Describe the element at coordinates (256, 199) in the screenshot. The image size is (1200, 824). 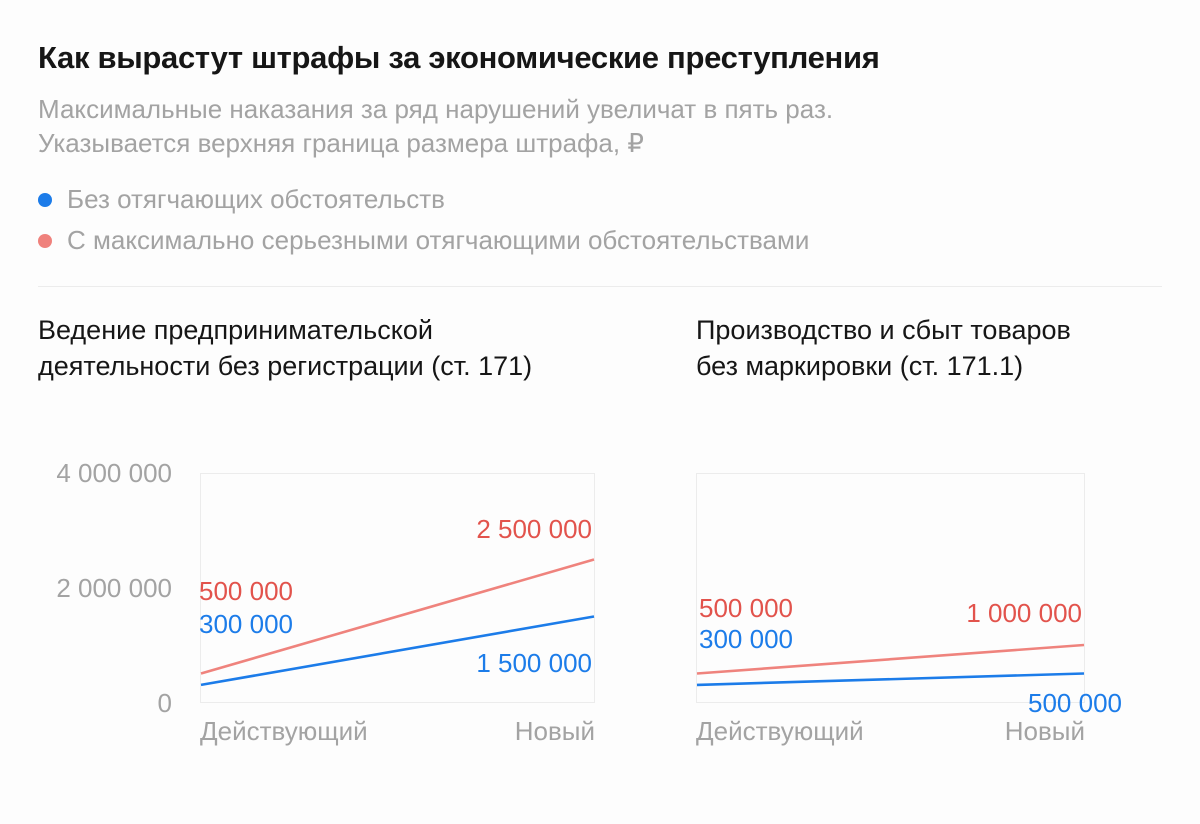
I see `legend-label: Без отягчающих обстоятельств` at that location.